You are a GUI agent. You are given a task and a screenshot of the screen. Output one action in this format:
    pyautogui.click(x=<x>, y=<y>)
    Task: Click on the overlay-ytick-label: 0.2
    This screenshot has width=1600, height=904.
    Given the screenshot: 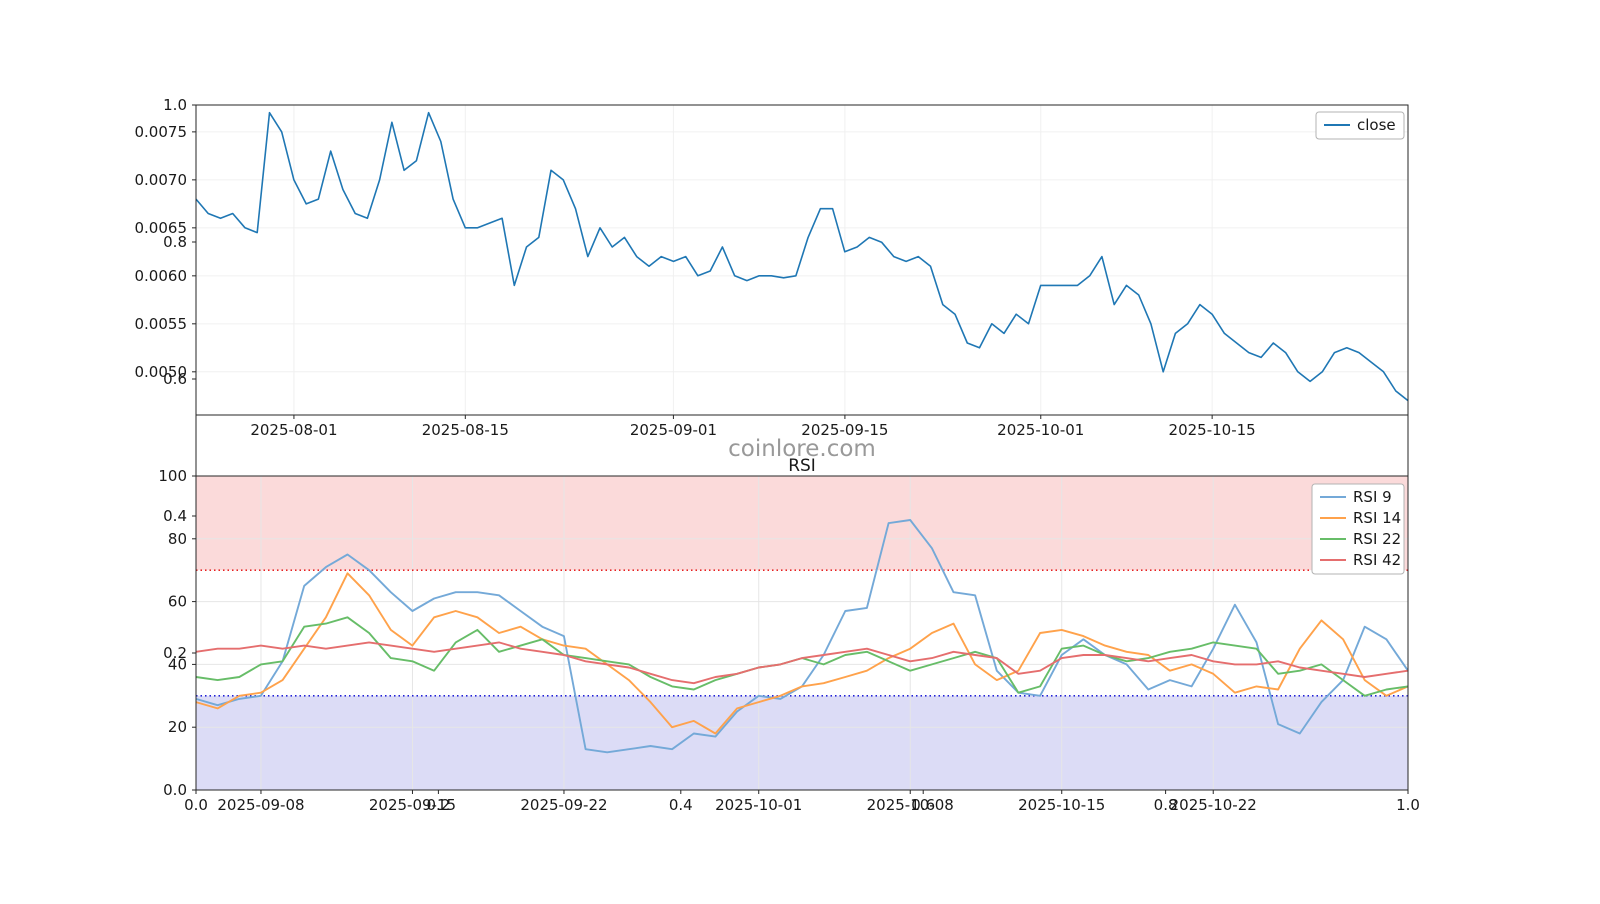 What is the action you would take?
    pyautogui.click(x=175, y=653)
    